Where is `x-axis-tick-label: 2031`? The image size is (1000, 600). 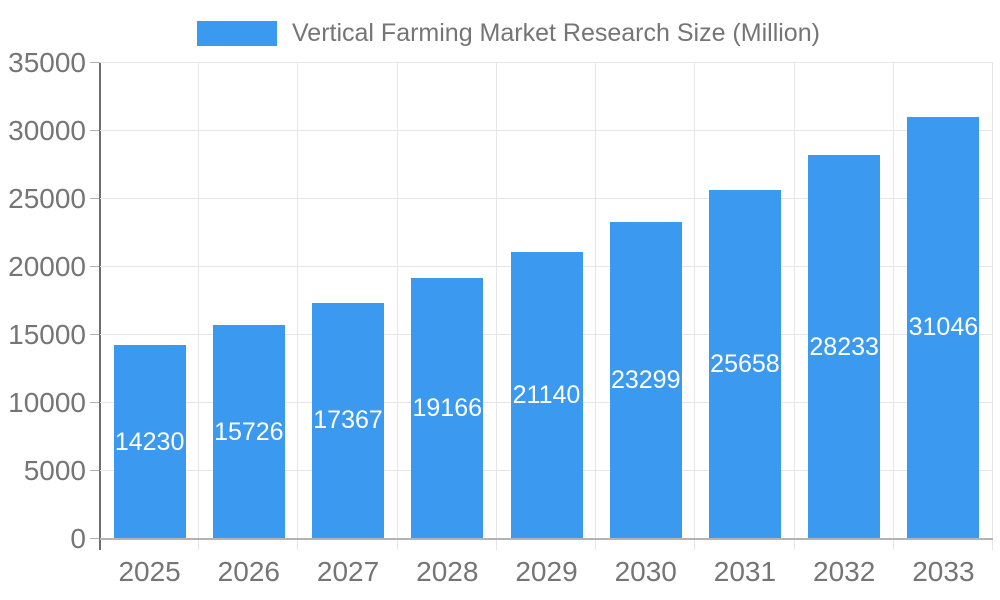
x-axis-tick-label: 2031 is located at coordinates (745, 571).